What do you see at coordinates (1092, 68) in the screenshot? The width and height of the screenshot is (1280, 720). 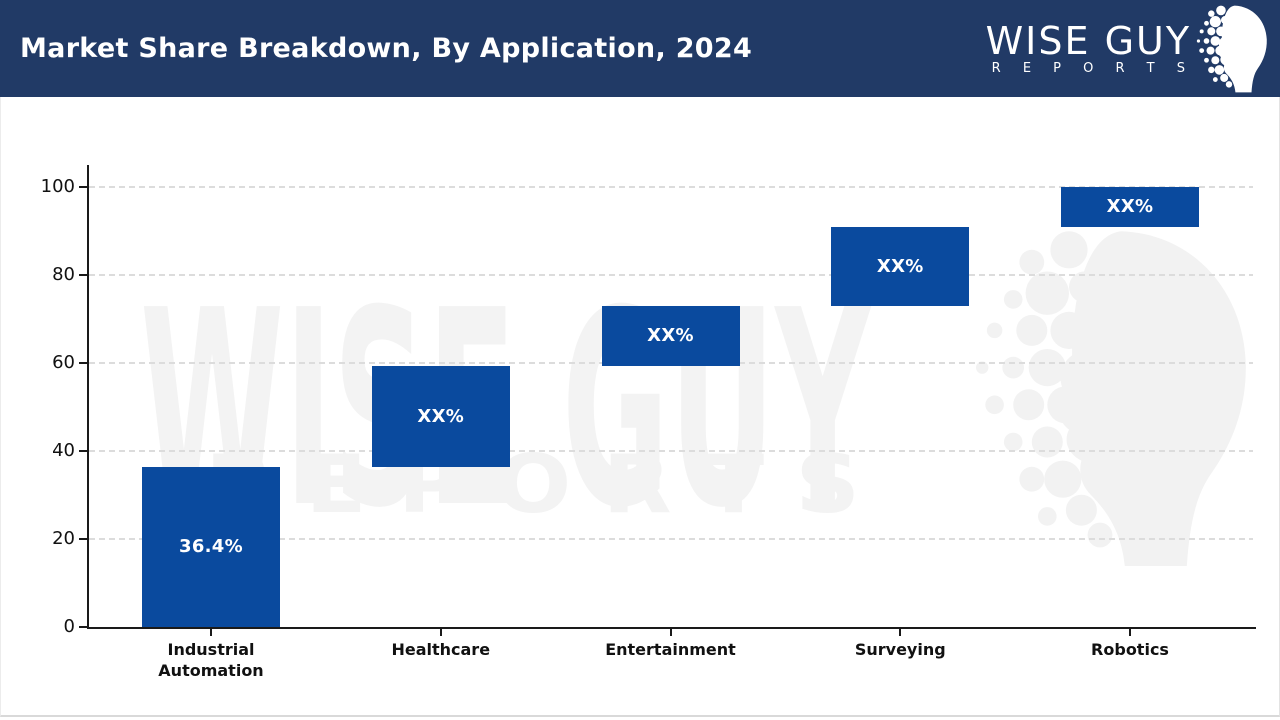 I see `logo-wordmark-line2: R E P O R T S` at bounding box center [1092, 68].